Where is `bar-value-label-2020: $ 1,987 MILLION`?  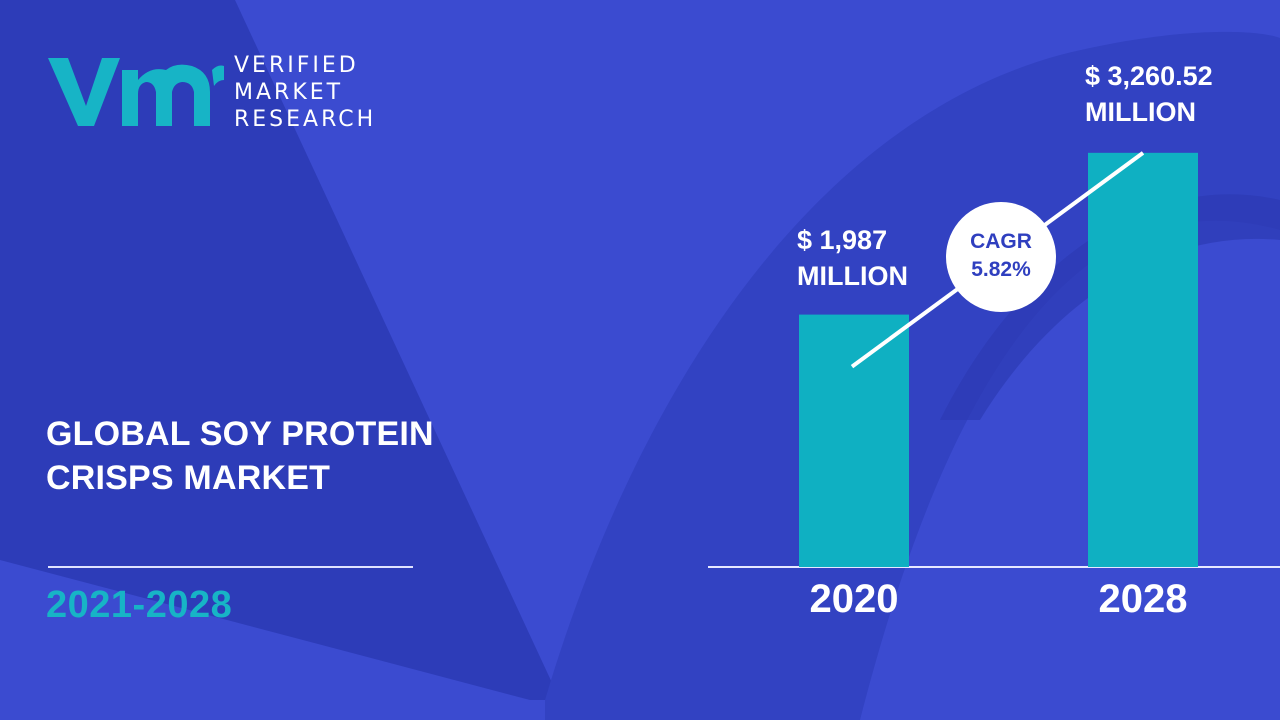 bar-value-label-2020: $ 1,987 MILLION is located at coordinates (852, 258).